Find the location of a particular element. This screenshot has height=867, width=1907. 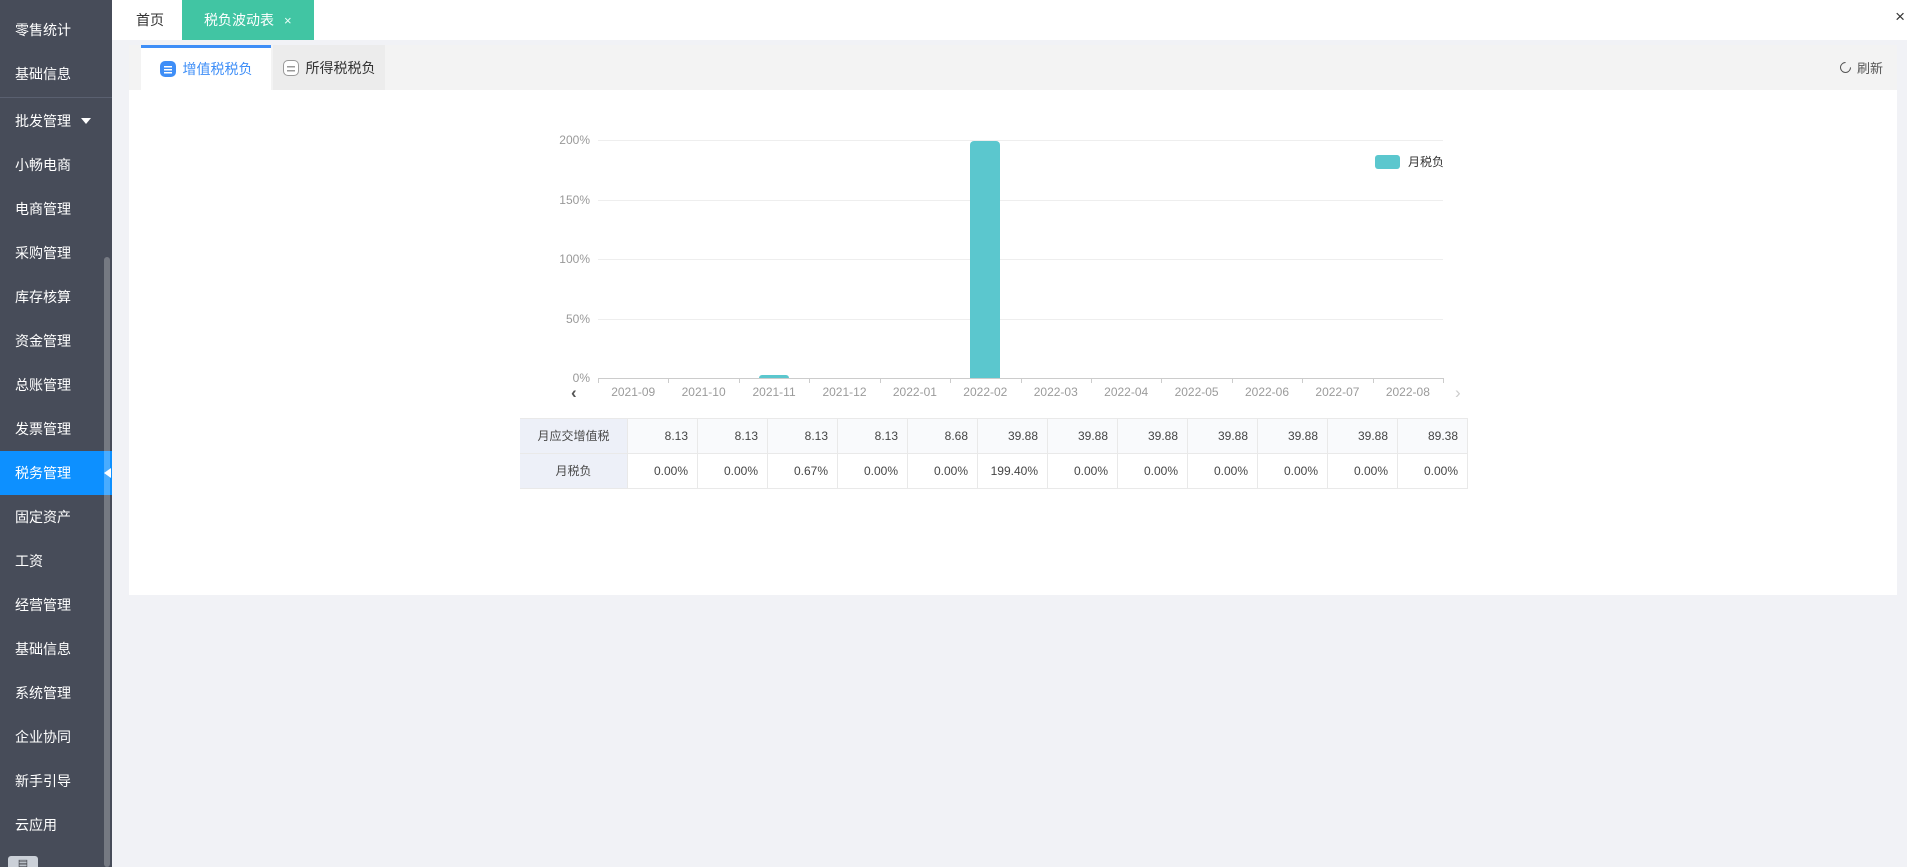

plot-area is located at coordinates (1020, 259).